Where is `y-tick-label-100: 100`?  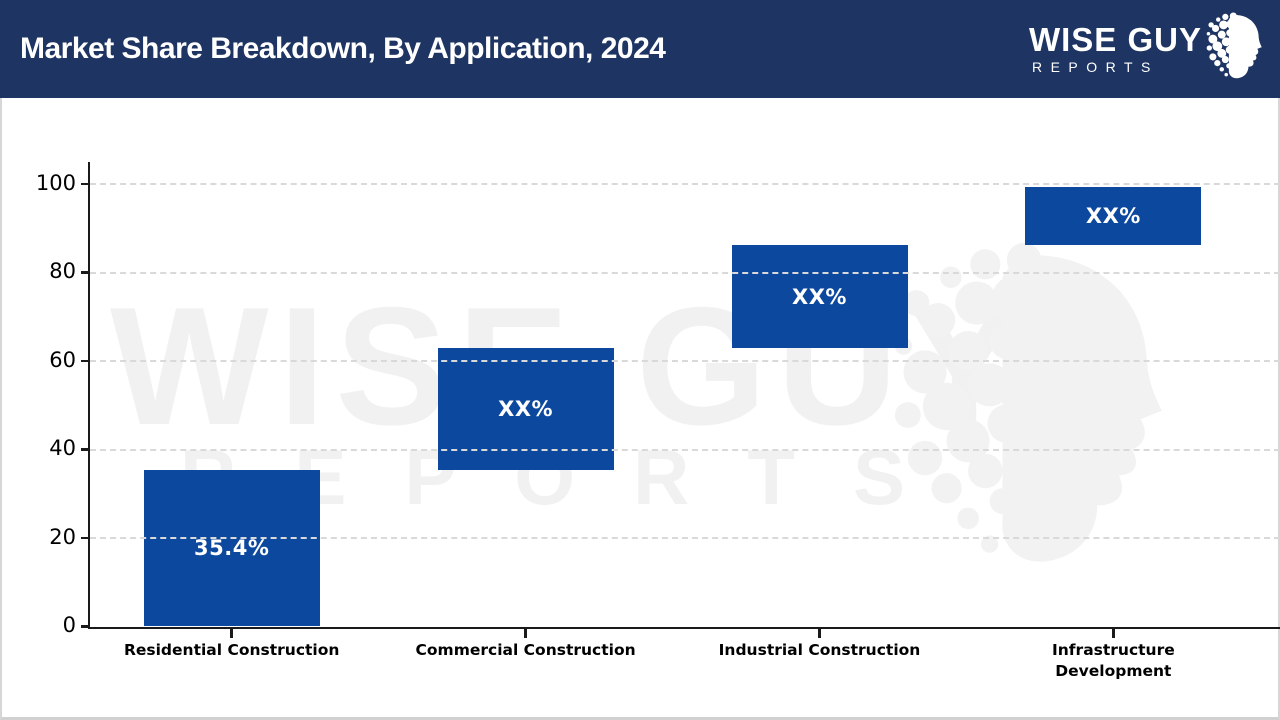
y-tick-label-100: 100 is located at coordinates (55, 182).